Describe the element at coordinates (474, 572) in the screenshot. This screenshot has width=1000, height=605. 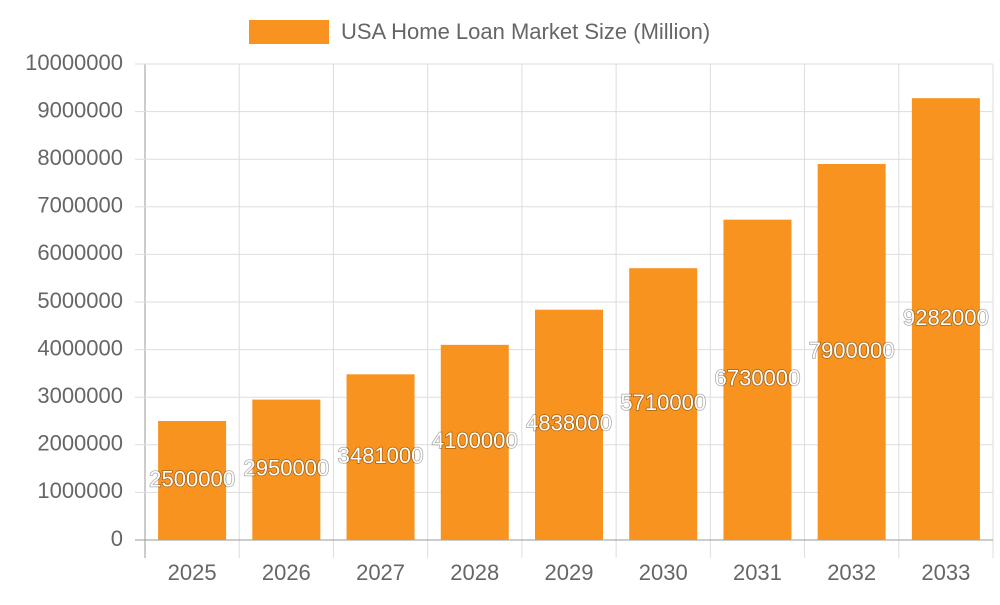
I see `x-tick-label: 2028` at that location.